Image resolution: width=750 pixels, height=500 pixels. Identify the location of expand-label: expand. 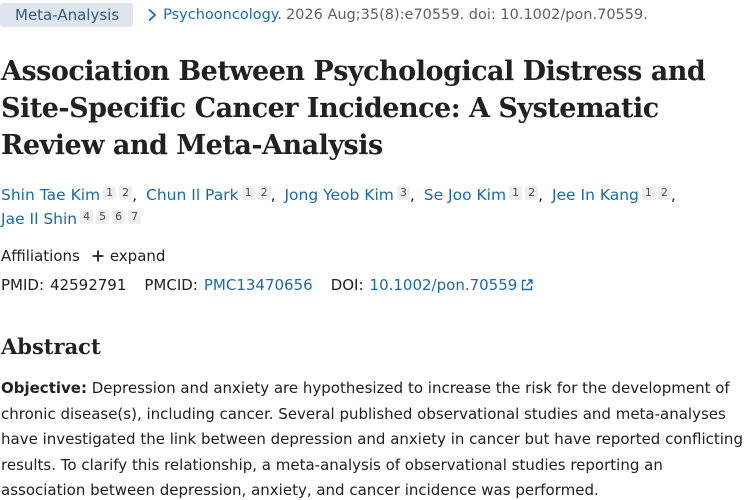
(137, 256).